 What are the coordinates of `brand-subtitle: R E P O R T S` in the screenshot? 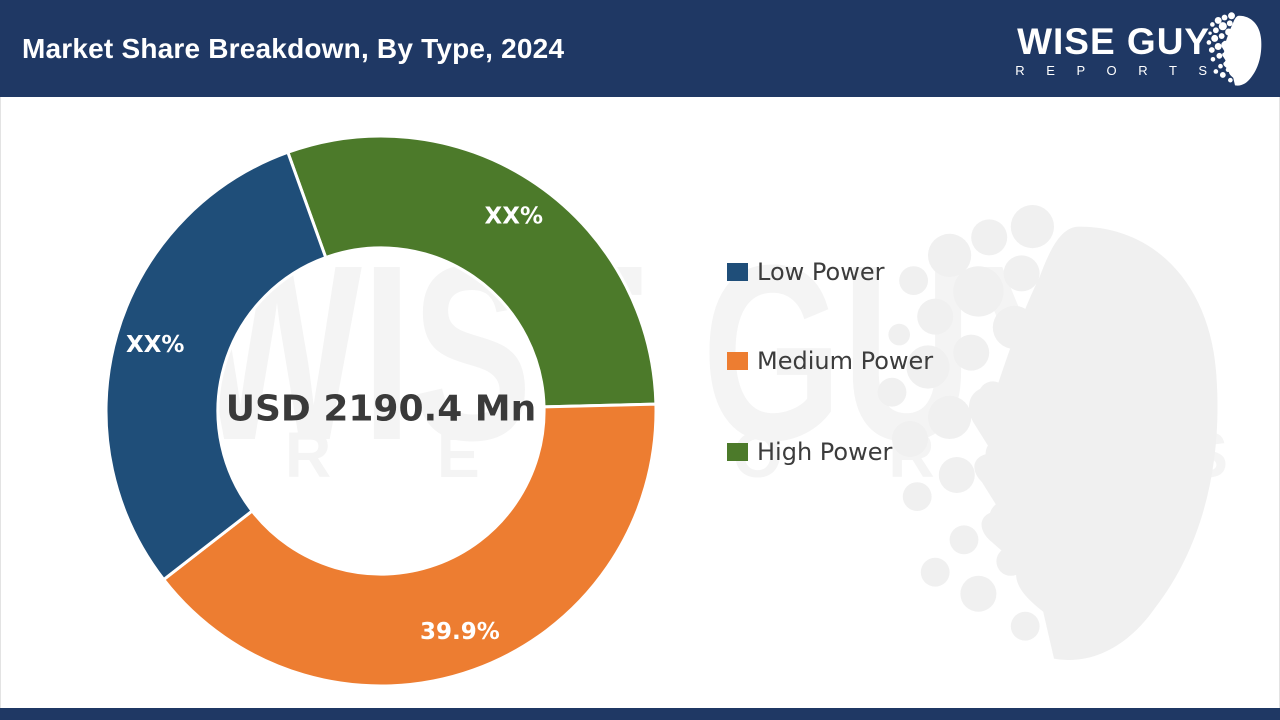 It's located at (1115, 70).